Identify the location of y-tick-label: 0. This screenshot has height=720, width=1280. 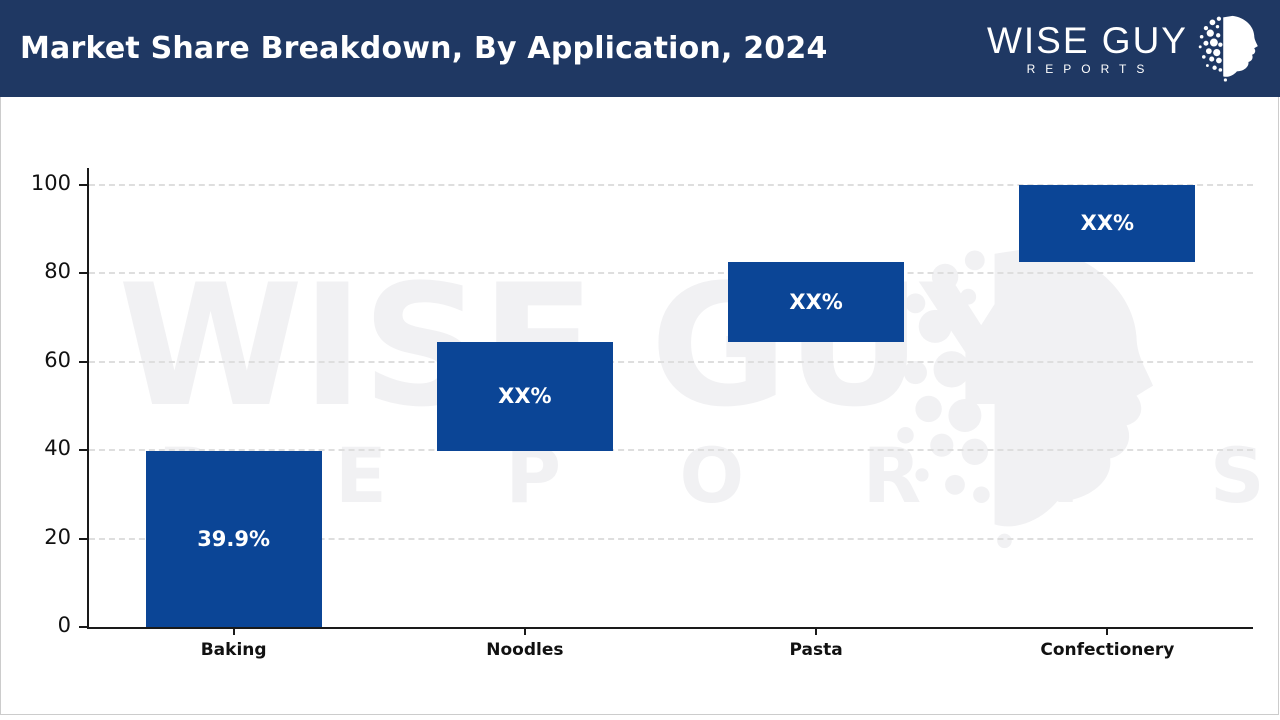
(64, 625).